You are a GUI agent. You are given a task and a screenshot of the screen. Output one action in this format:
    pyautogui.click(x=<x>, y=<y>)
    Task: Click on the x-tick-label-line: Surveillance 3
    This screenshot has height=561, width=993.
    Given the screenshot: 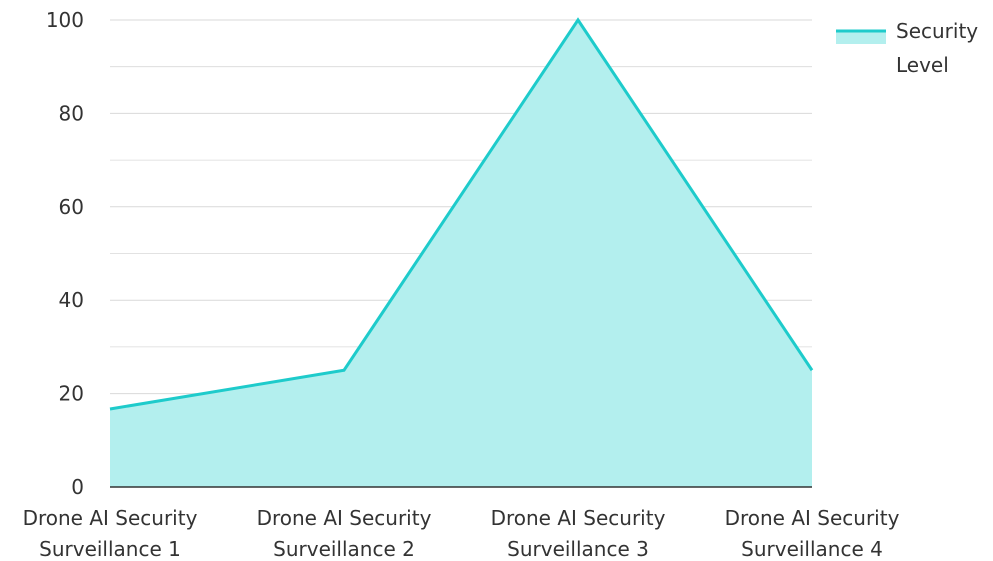 What is the action you would take?
    pyautogui.click(x=578, y=549)
    